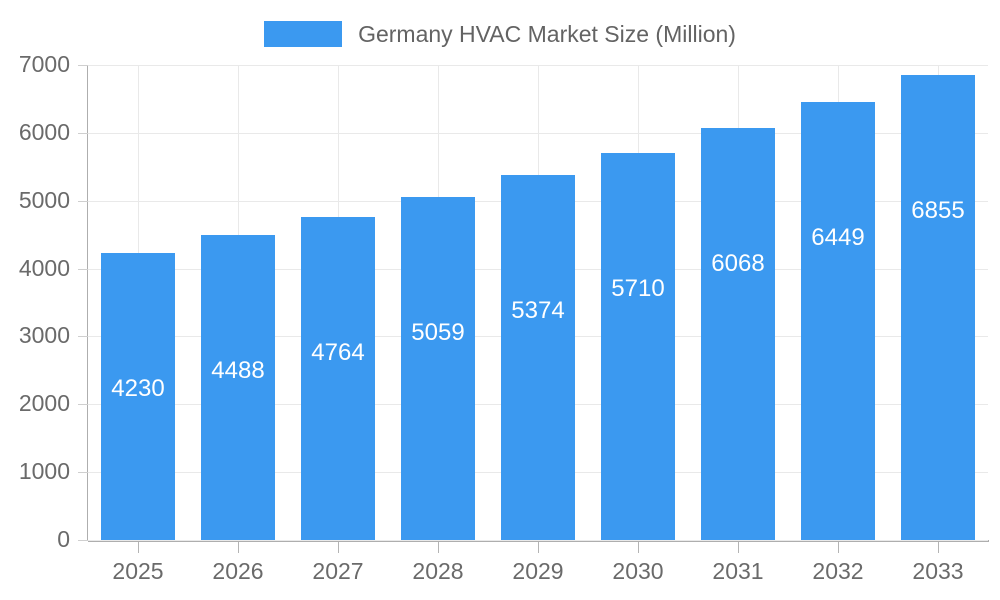 The height and width of the screenshot is (600, 1000). What do you see at coordinates (738, 571) in the screenshot?
I see `x-axis-tick-label: 2031` at bounding box center [738, 571].